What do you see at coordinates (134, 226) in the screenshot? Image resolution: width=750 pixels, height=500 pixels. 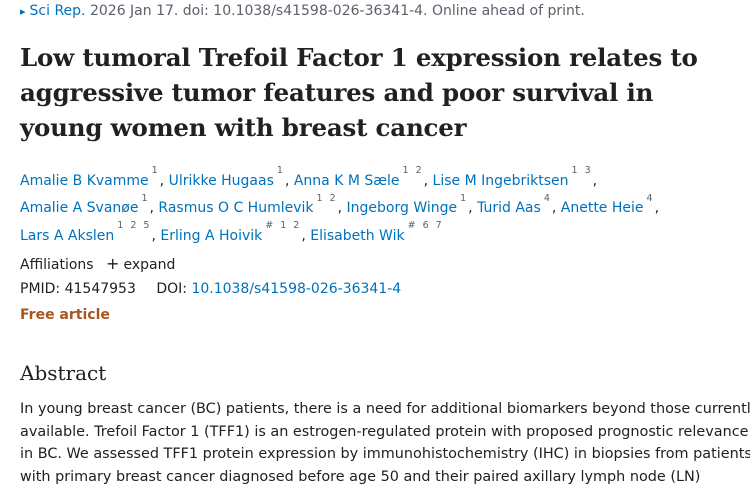 I see `affiliation-marker: 1 2 5` at bounding box center [134, 226].